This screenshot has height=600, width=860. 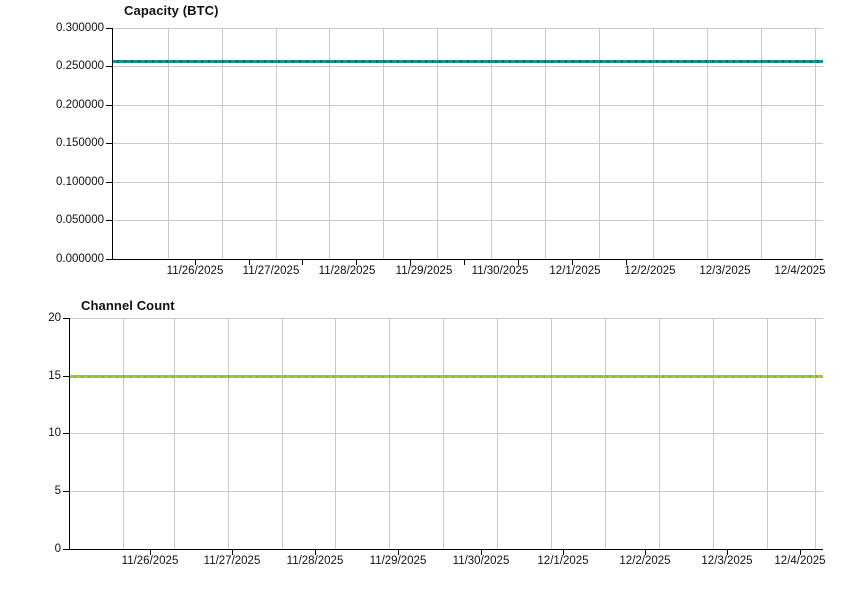 What do you see at coordinates (446, 549) in the screenshot?
I see `channels-x-axis` at bounding box center [446, 549].